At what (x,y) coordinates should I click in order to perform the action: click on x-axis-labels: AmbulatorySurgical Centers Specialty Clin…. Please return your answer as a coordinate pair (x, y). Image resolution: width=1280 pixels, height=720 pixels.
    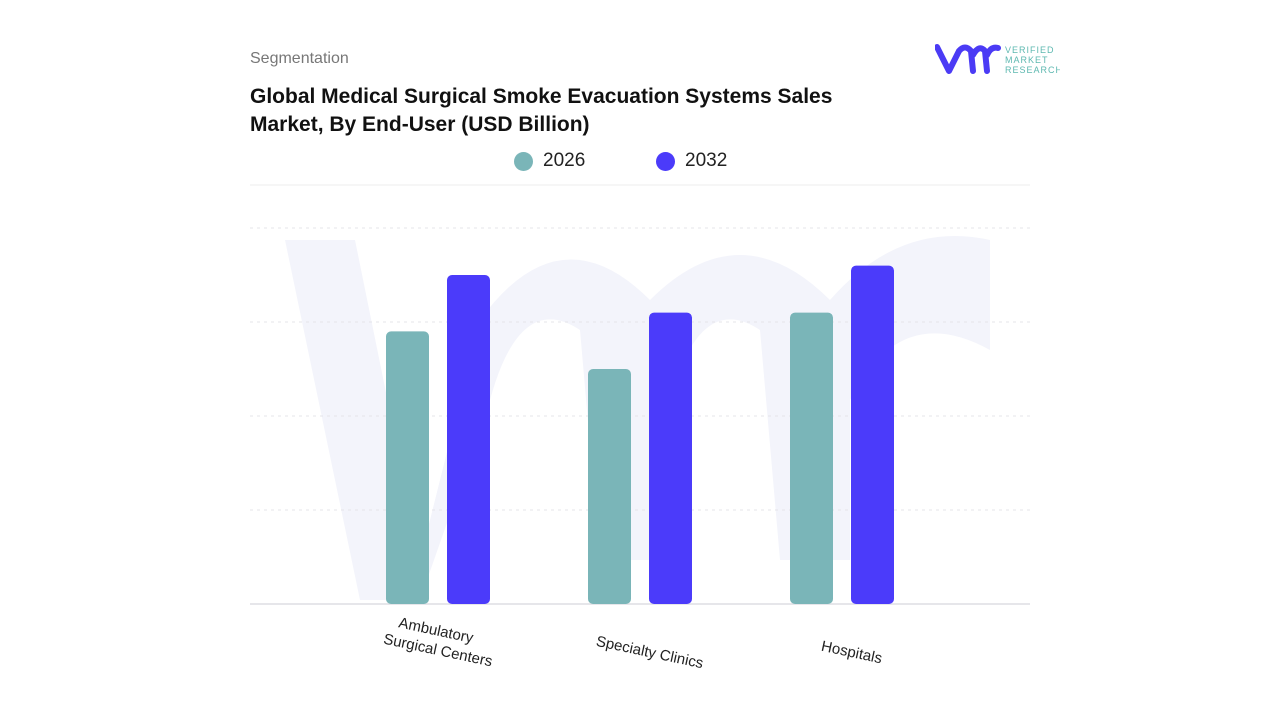
    Looking at the image, I should click on (633, 642).